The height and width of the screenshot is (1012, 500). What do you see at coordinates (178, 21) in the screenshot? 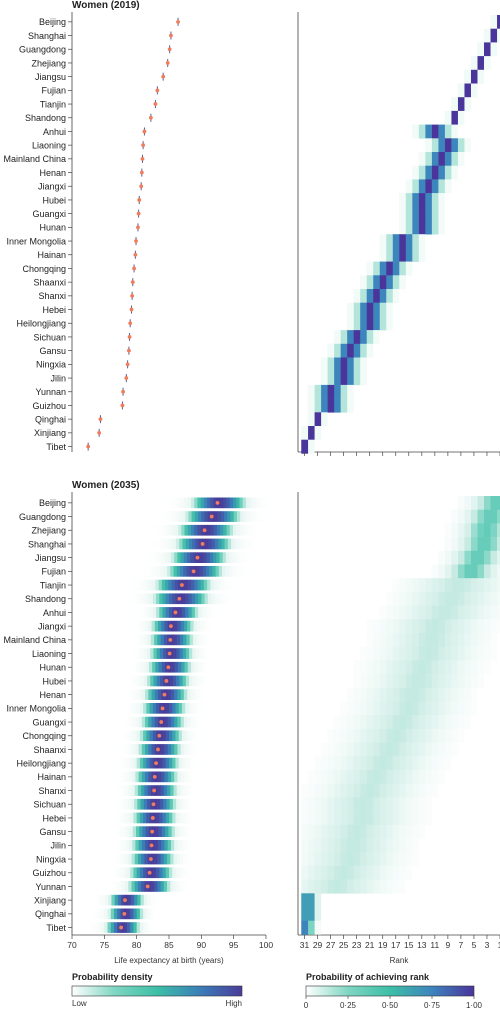
I see `point-2019-beijing` at bounding box center [178, 21].